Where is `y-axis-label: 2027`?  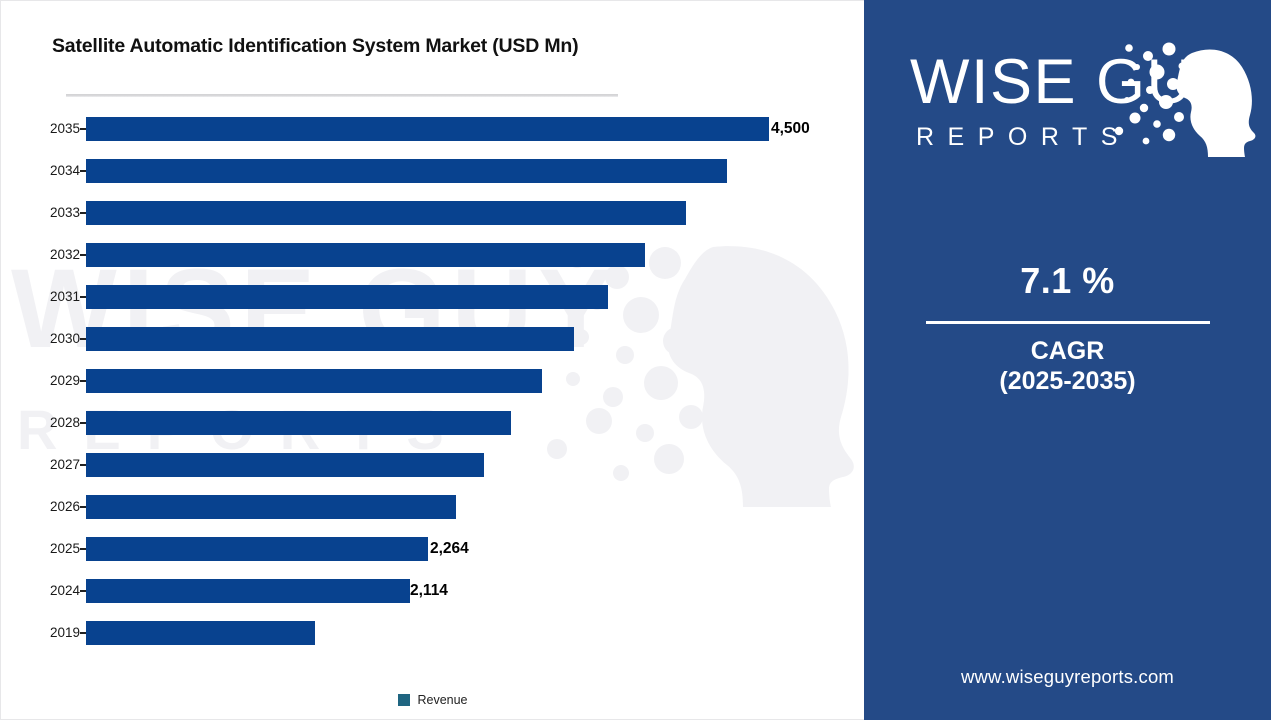 y-axis-label: 2027 is located at coordinates (64, 464).